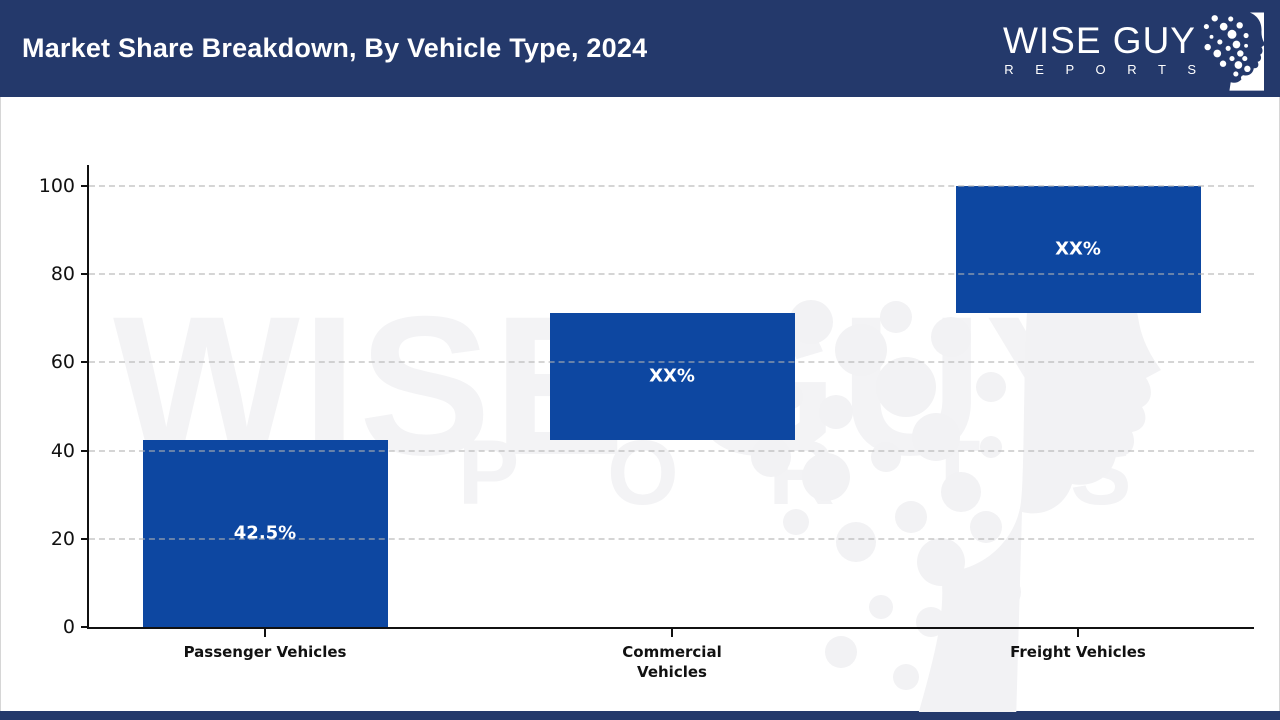 The height and width of the screenshot is (720, 1280). Describe the element at coordinates (62, 450) in the screenshot. I see `y-axis-tick-label: 40` at that location.